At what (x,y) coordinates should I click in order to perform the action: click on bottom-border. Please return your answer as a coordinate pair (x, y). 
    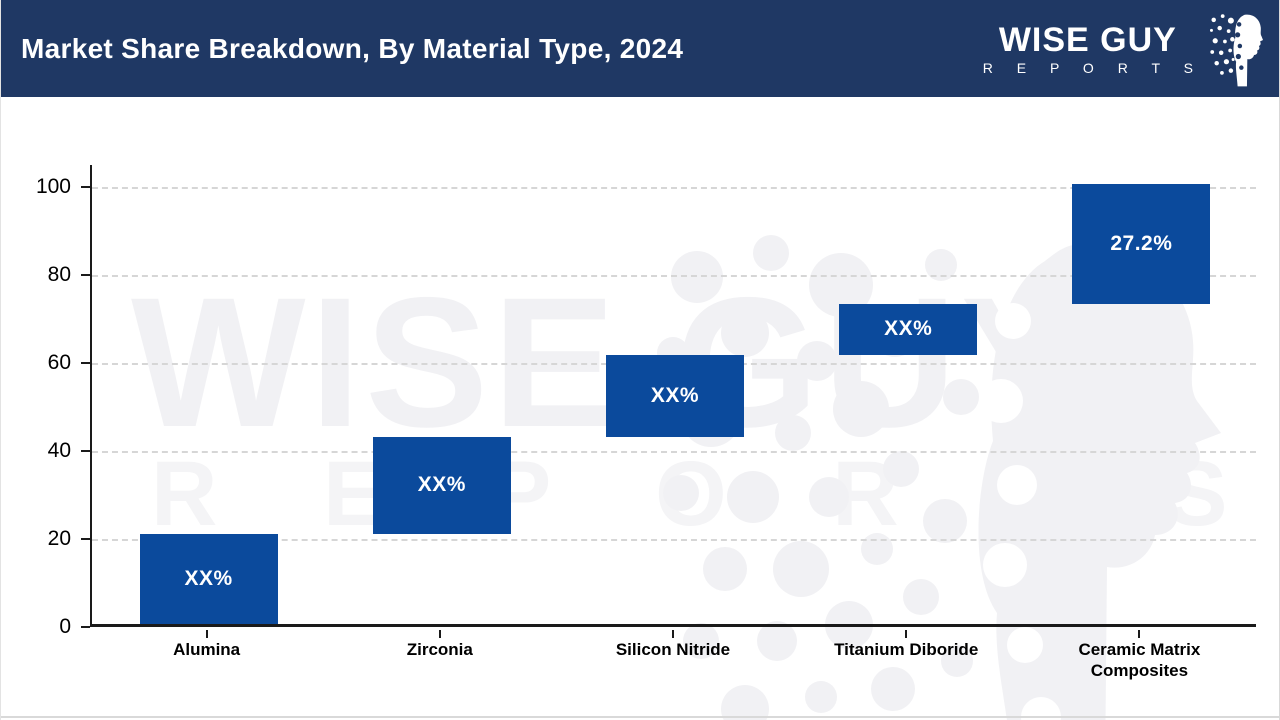
    Looking at the image, I should click on (640, 717).